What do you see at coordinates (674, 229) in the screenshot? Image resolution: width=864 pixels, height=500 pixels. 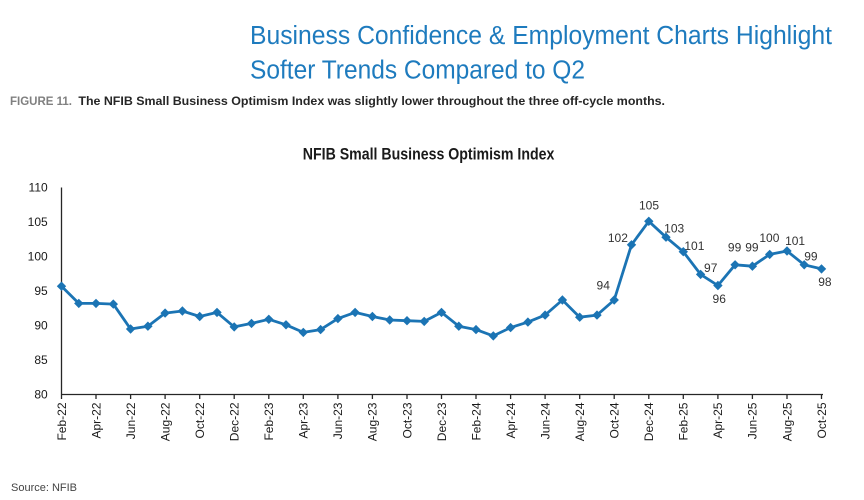 I see `svg-text: 103` at bounding box center [674, 229].